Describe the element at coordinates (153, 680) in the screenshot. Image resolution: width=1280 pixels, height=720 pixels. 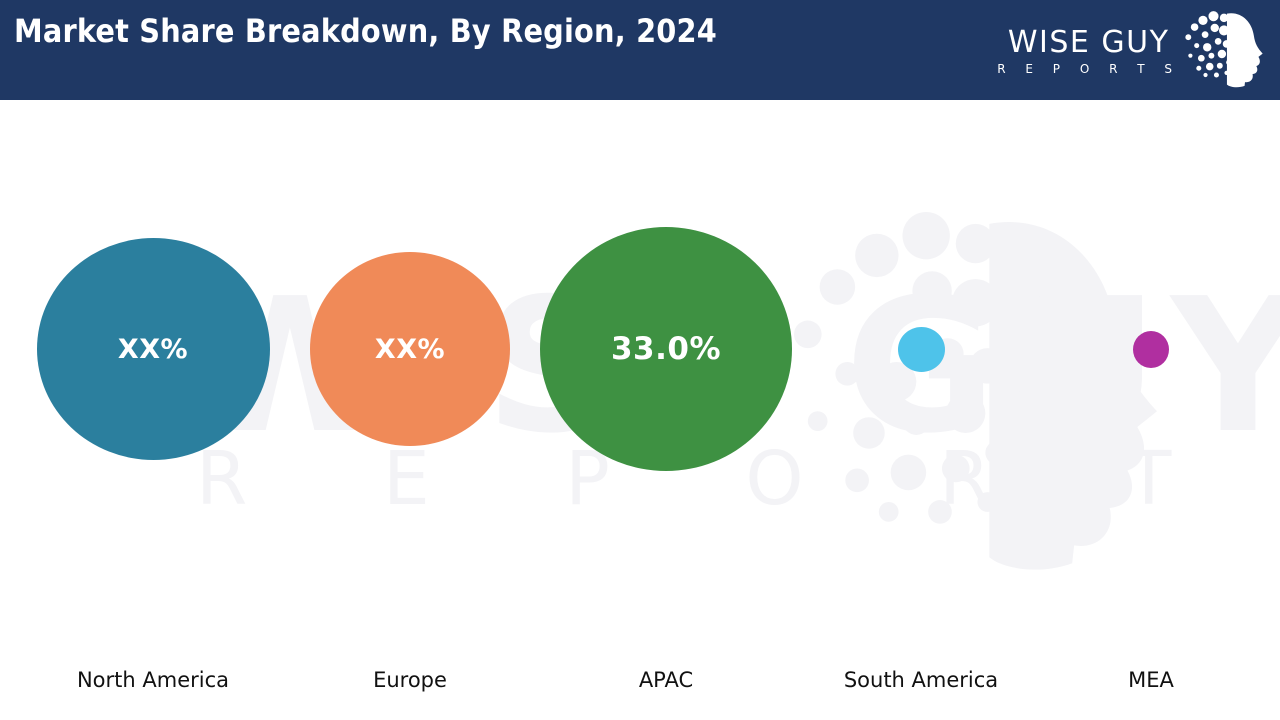
I see `region-label-north-america: North America` at that location.